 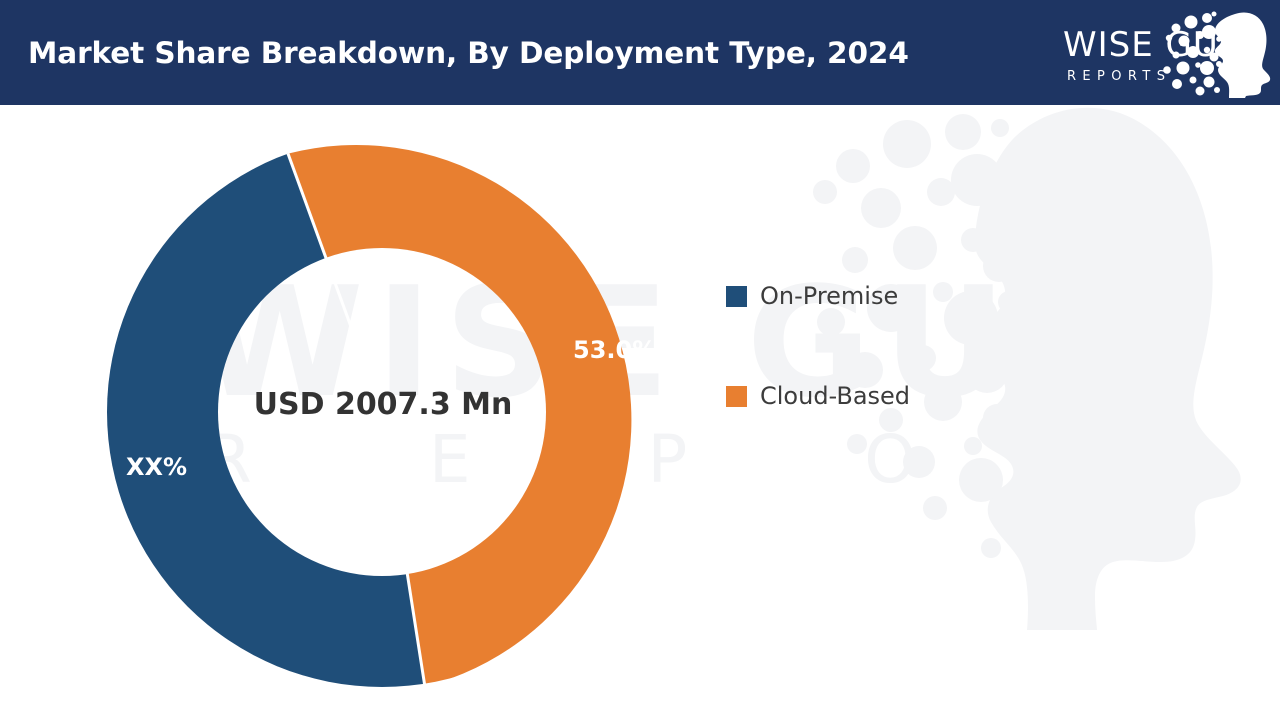 I want to click on donut-center-value: USD 2007.3 Mn, so click(x=383, y=404).